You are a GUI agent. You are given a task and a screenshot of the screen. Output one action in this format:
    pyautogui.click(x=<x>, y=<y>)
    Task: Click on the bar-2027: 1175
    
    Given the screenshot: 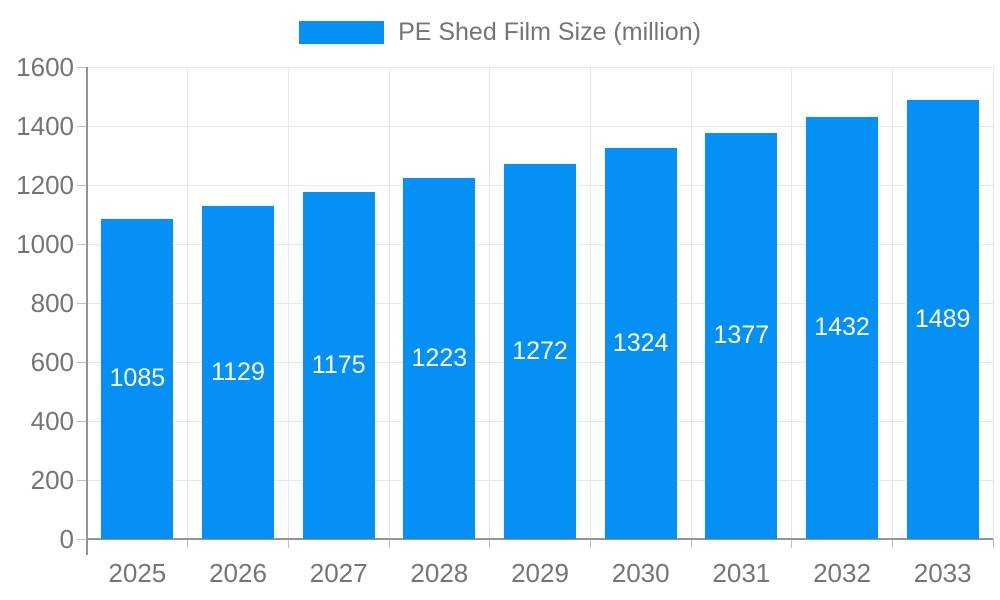 What is the action you would take?
    pyautogui.click(x=338, y=365)
    